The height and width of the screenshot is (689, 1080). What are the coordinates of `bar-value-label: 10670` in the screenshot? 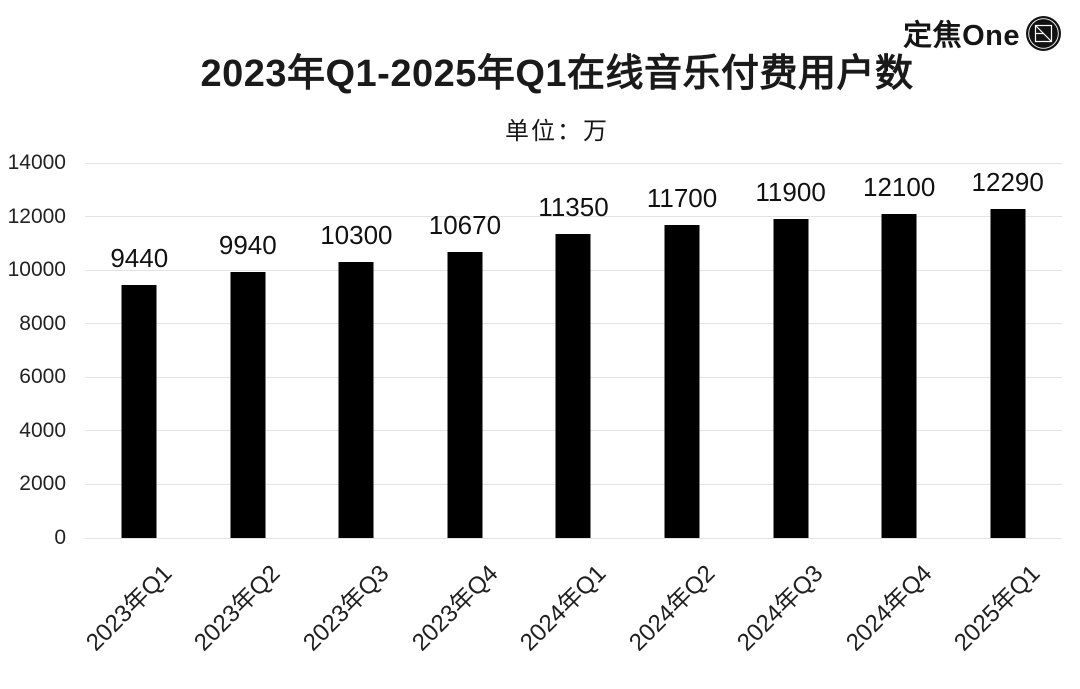 It's located at (465, 225).